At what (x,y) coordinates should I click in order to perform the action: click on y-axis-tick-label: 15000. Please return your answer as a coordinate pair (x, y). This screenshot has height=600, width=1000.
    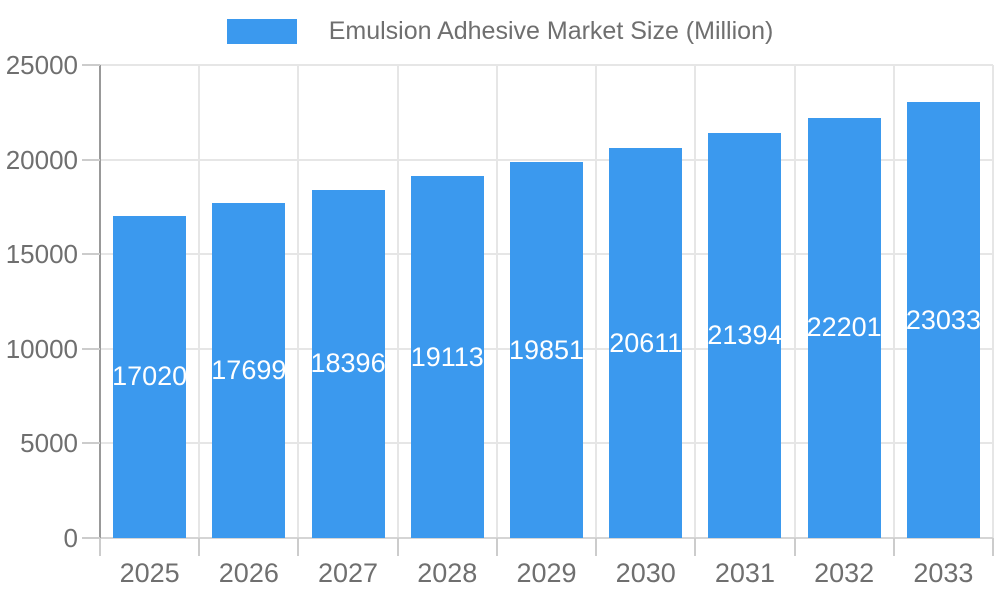
    Looking at the image, I should click on (41, 254).